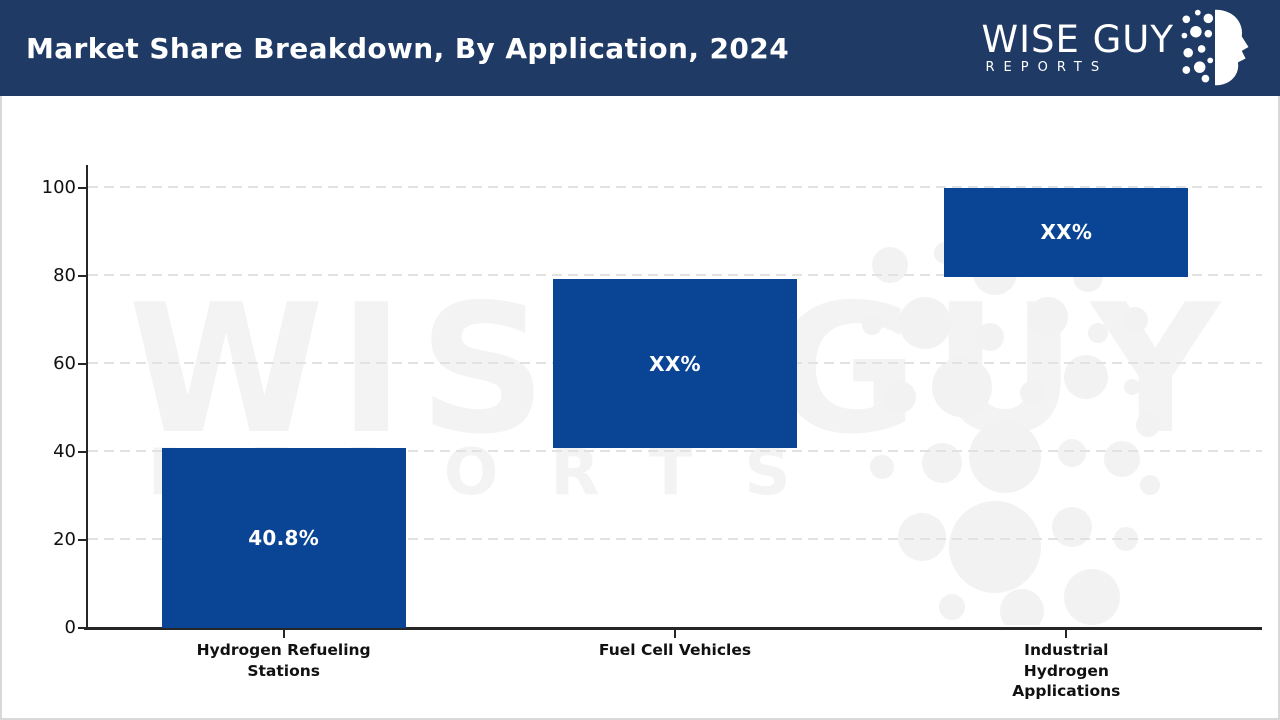  Describe the element at coordinates (1215, 47) in the screenshot. I see `logo-head-icon` at that location.